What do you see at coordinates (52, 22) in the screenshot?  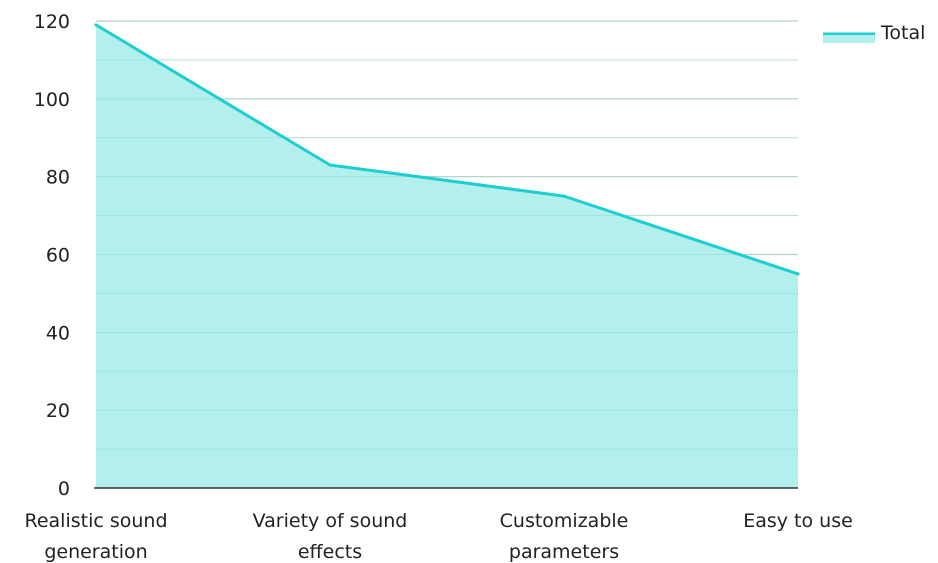 I see `y-tick-label: 120` at bounding box center [52, 22].